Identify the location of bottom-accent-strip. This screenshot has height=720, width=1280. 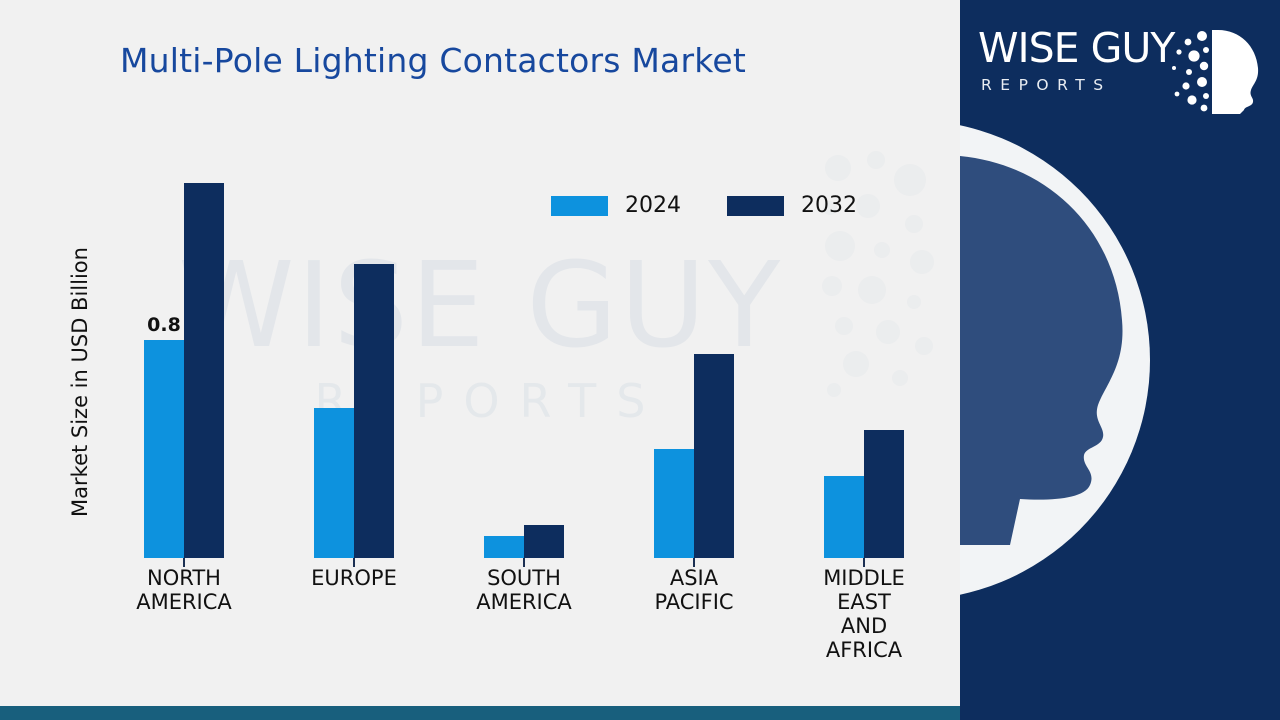
(480, 713).